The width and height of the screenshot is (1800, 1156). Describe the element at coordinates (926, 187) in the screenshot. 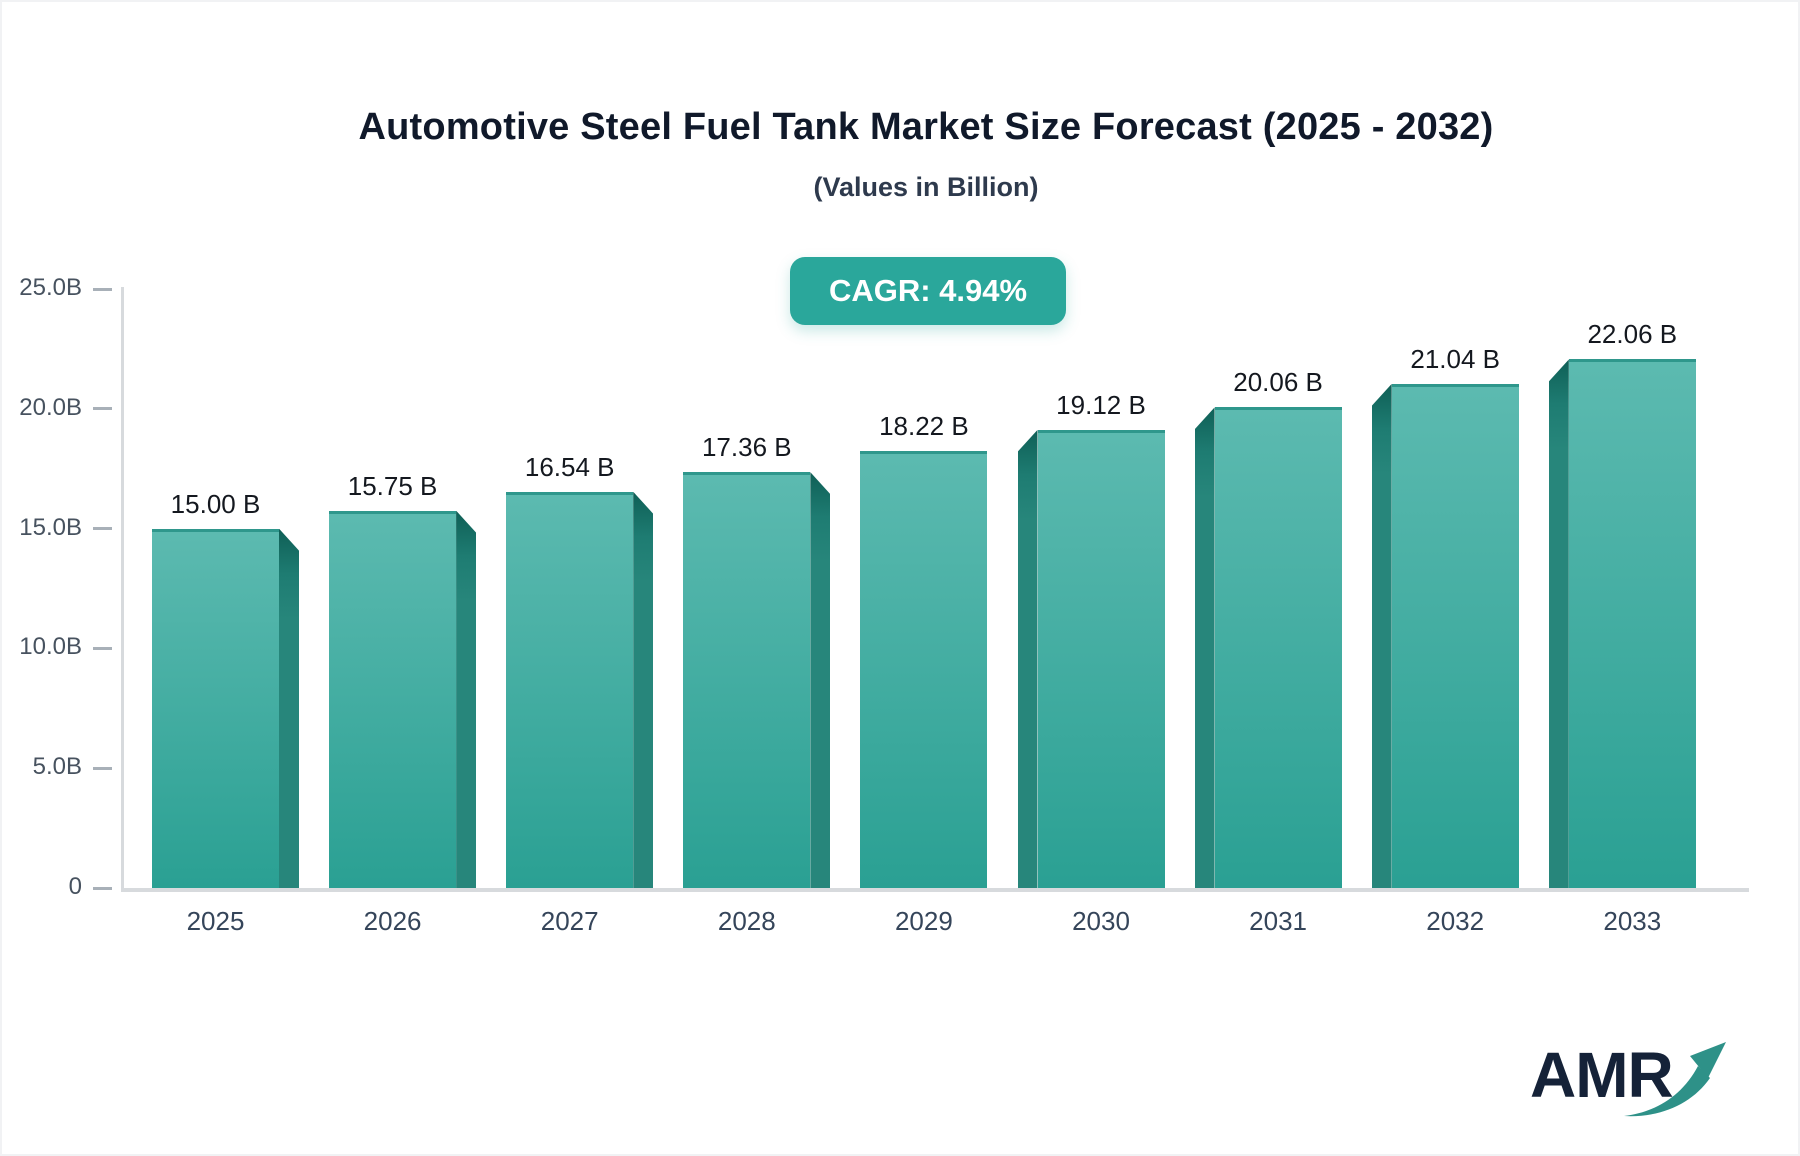

I see `chart-subtitle: (Values in Billion)` at that location.